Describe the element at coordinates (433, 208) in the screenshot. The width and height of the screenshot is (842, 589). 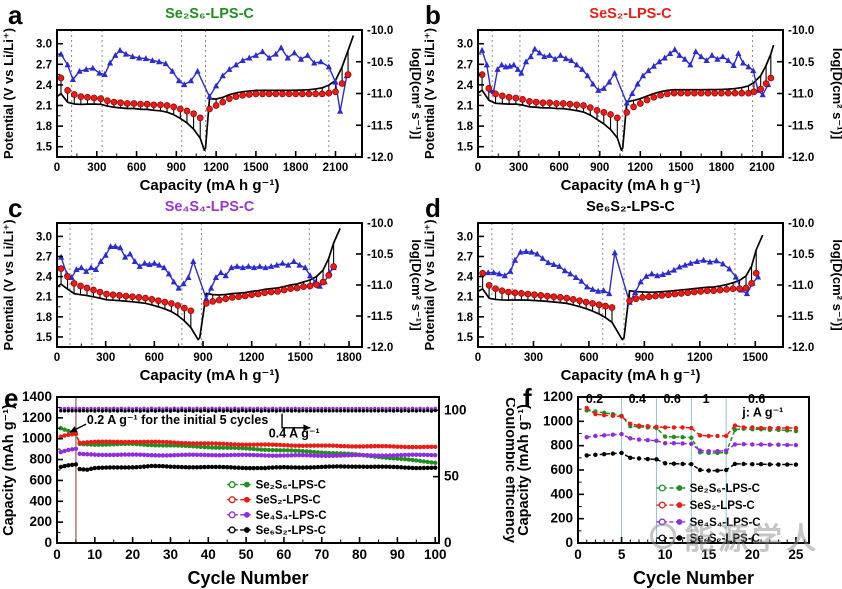
I see `panel-letter-d: d` at that location.